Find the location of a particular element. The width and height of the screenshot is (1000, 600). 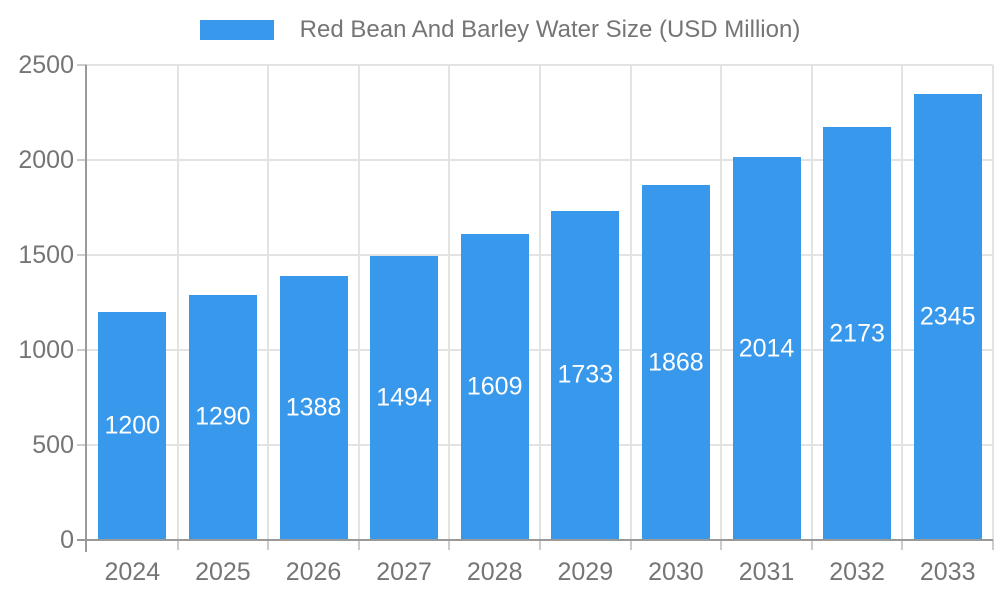

bar-value-label: 1733 is located at coordinates (585, 374).